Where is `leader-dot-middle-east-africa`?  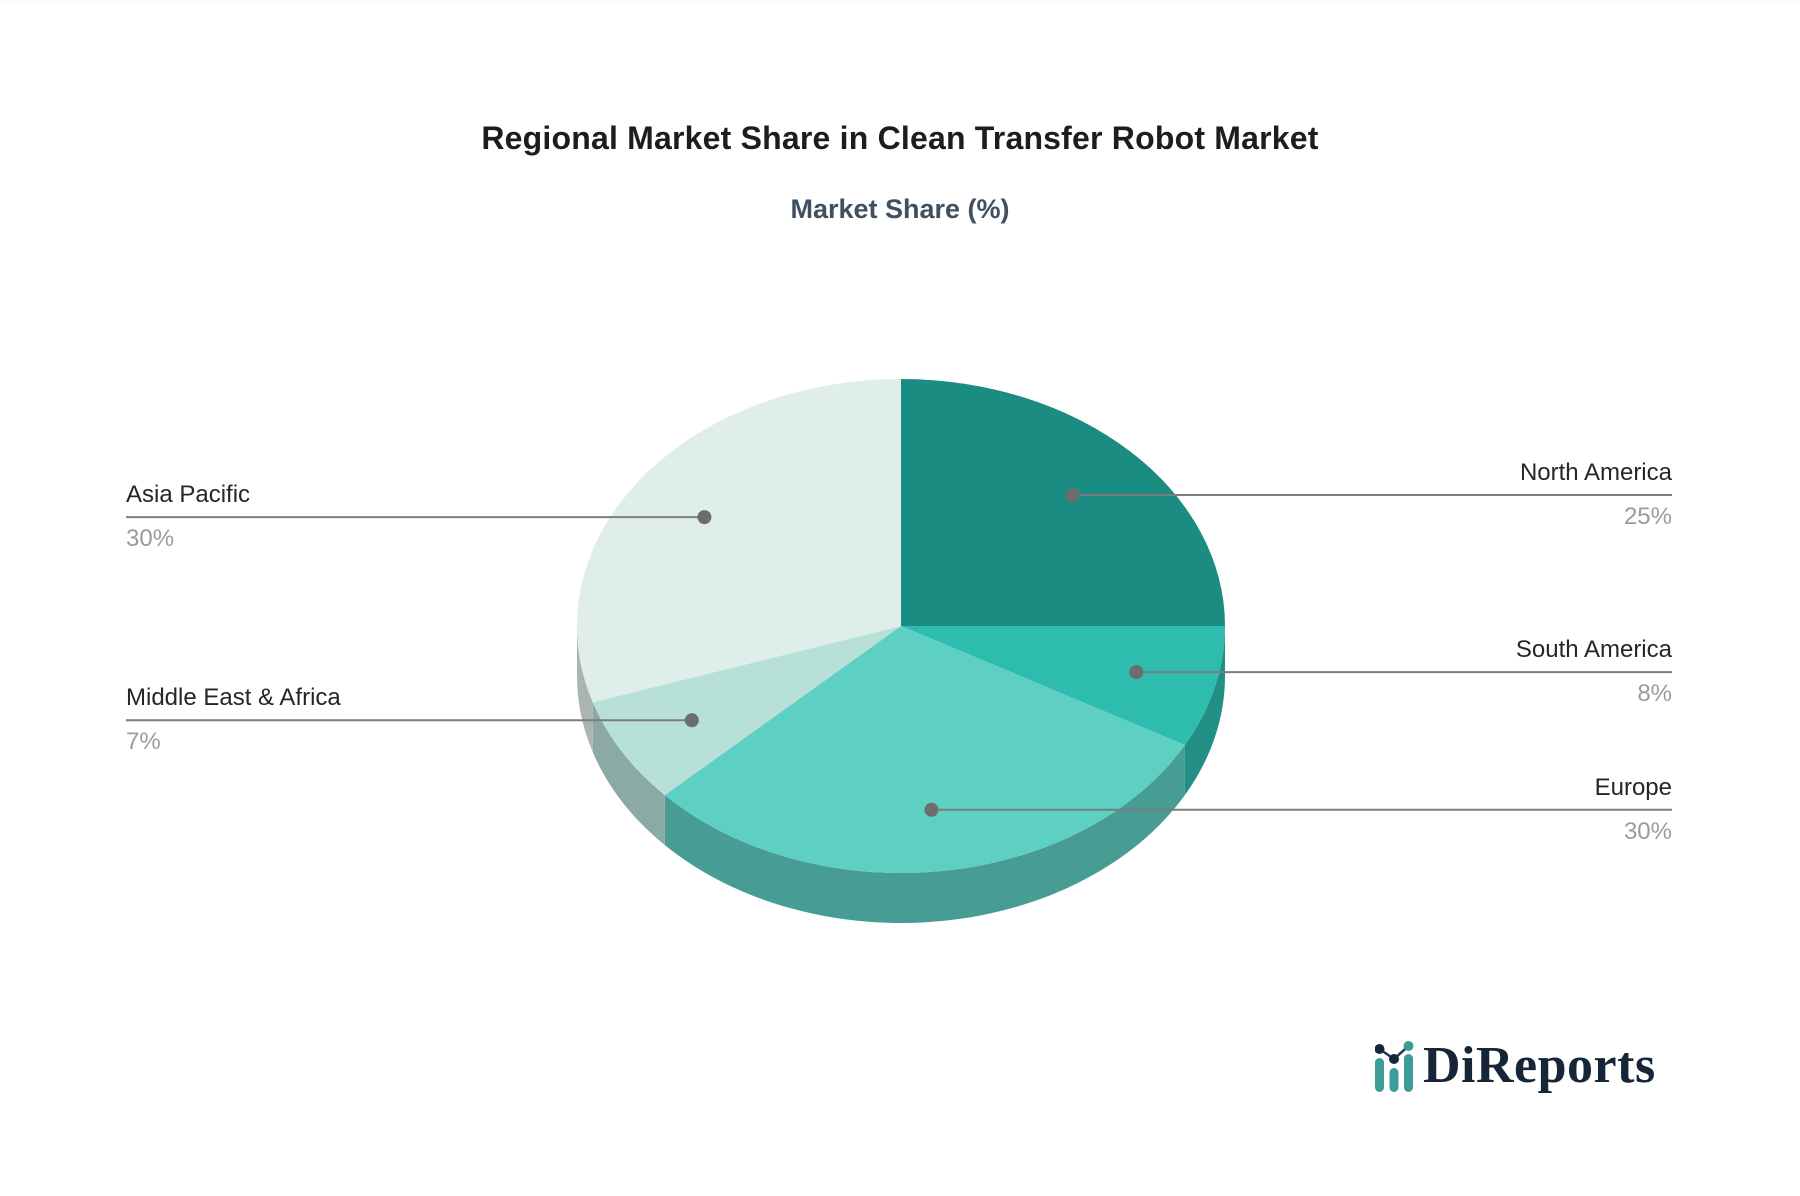
leader-dot-middle-east-africa is located at coordinates (691, 720).